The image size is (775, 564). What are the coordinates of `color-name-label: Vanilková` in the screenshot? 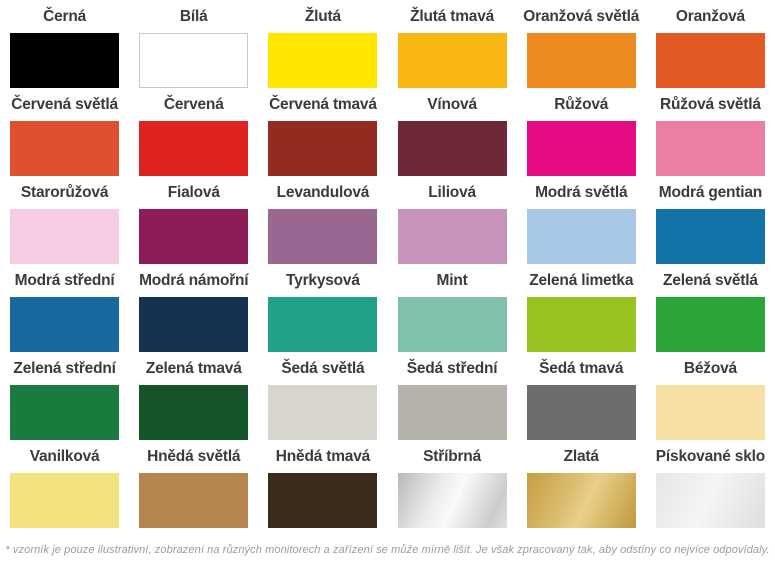 It's located at (64, 456).